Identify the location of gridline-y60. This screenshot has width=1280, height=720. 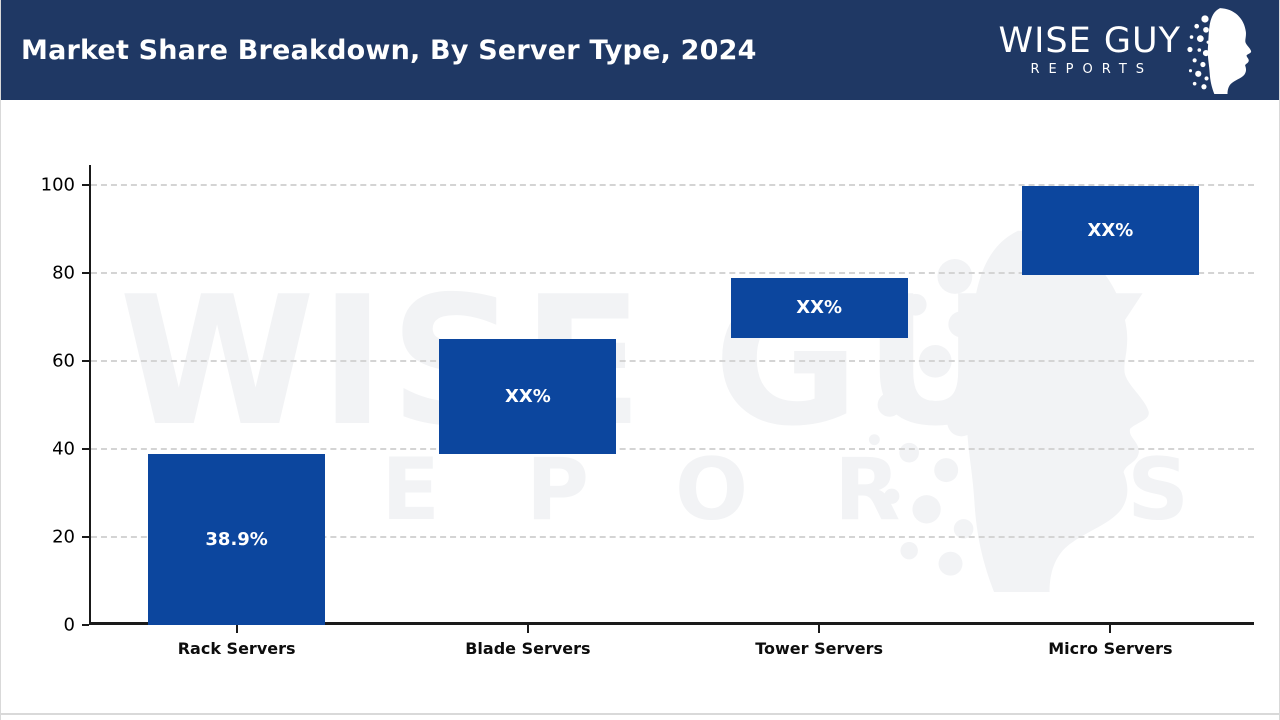
(672, 360).